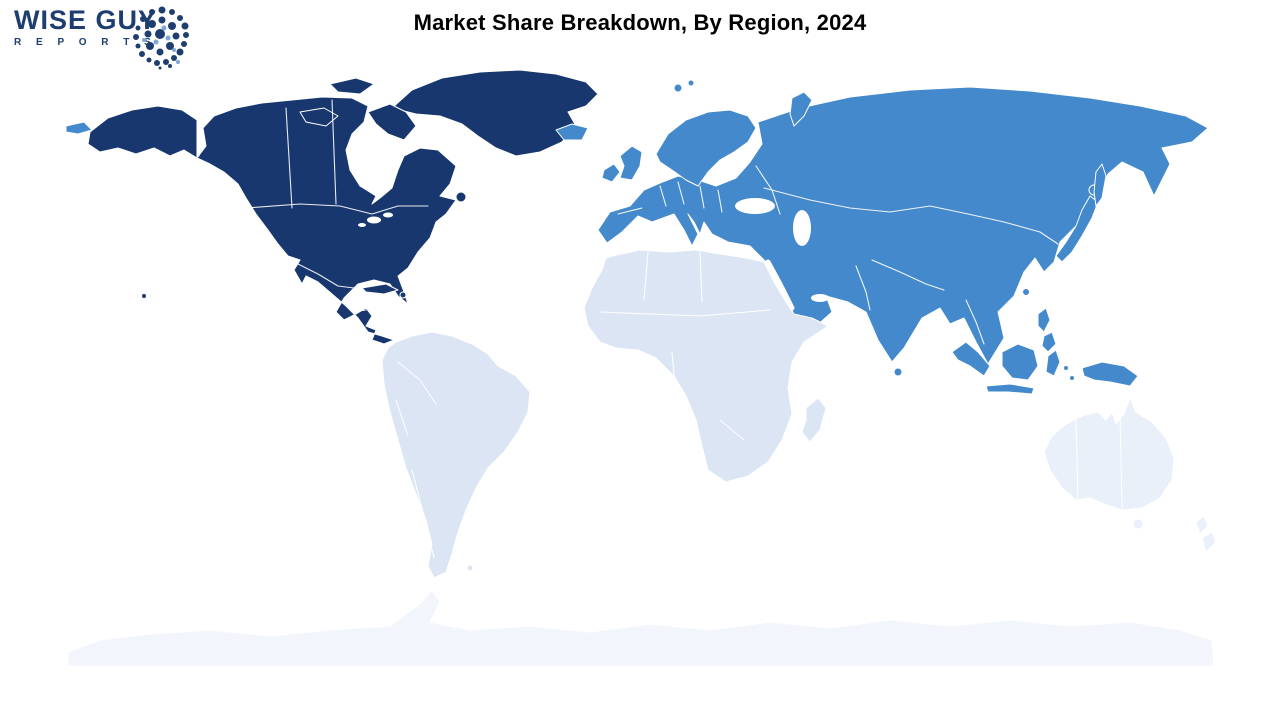 This screenshot has height=720, width=1280. What do you see at coordinates (1053, 363) in the screenshot?
I see `sulawesi` at bounding box center [1053, 363].